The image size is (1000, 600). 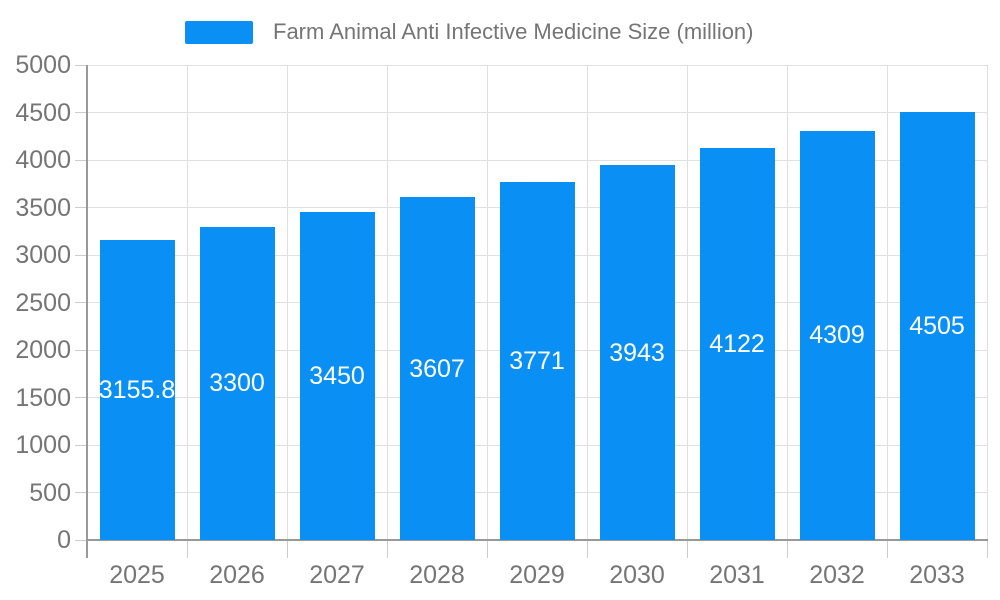 I want to click on y-axis-label: 4000, so click(x=43, y=160).